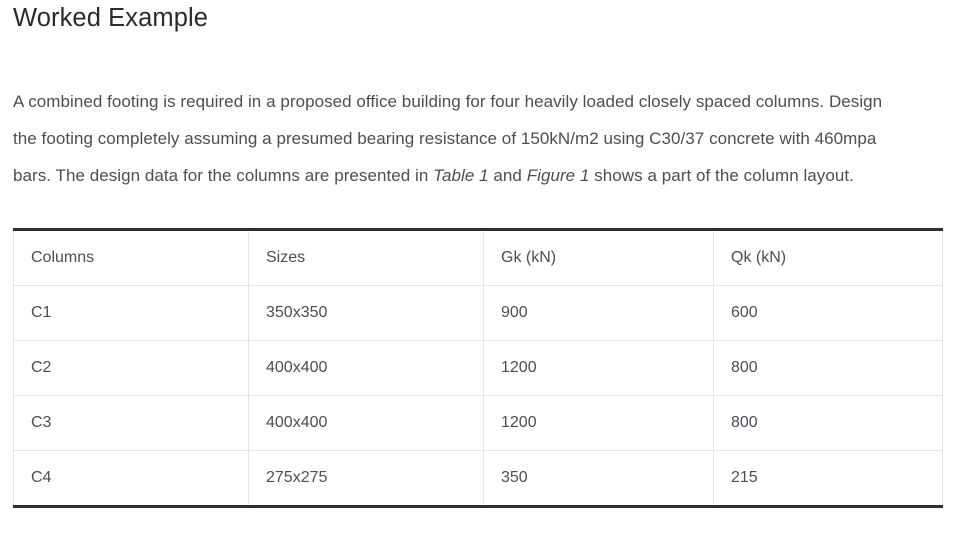 This screenshot has height=549, width=975. What do you see at coordinates (507, 175) in the screenshot?
I see `intro-conjunction: and` at bounding box center [507, 175].